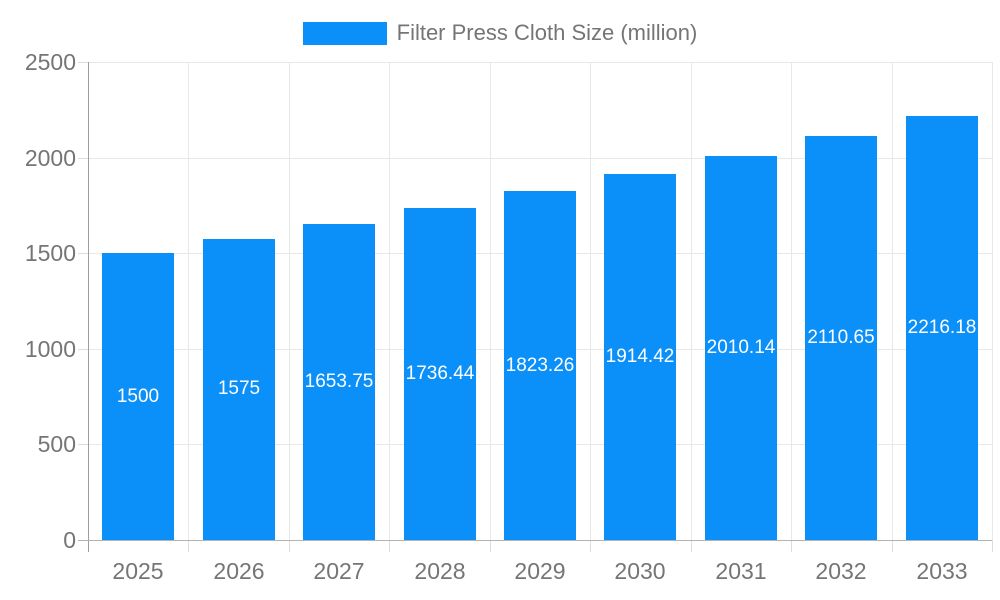 Image resolution: width=1000 pixels, height=600 pixels. What do you see at coordinates (440, 571) in the screenshot?
I see `x-axis-tick-label: 2028` at bounding box center [440, 571].